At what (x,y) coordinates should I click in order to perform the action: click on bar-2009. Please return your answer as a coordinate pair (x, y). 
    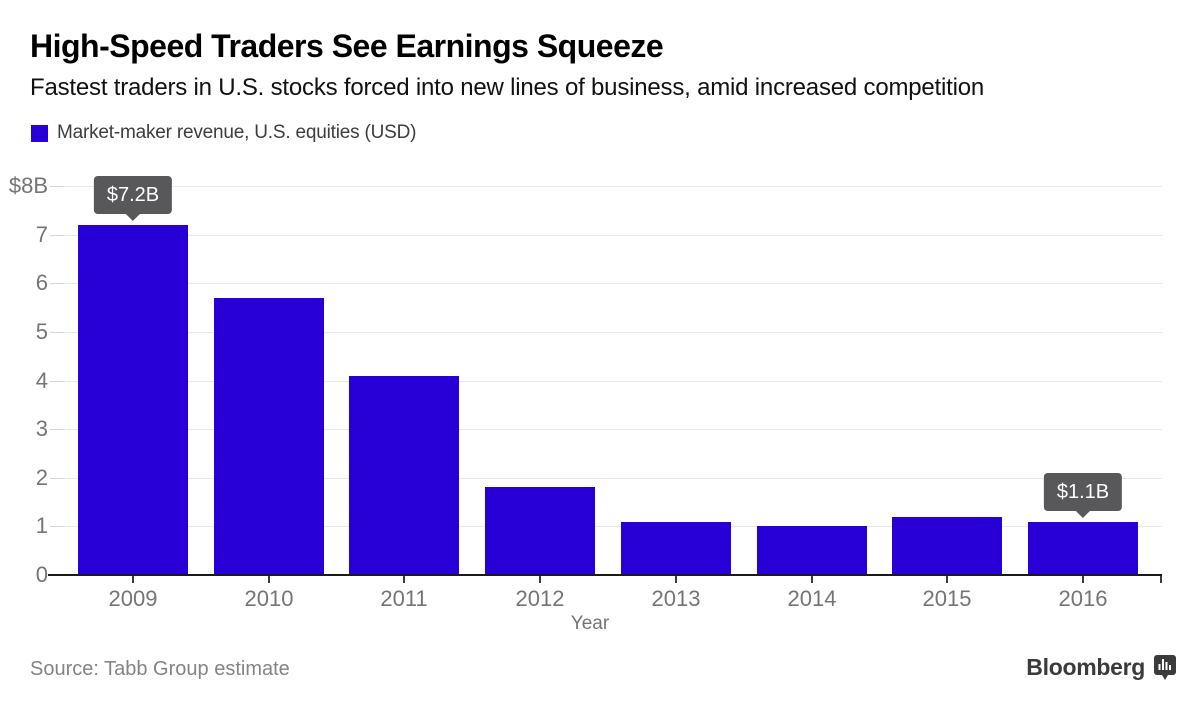
    Looking at the image, I should click on (133, 399).